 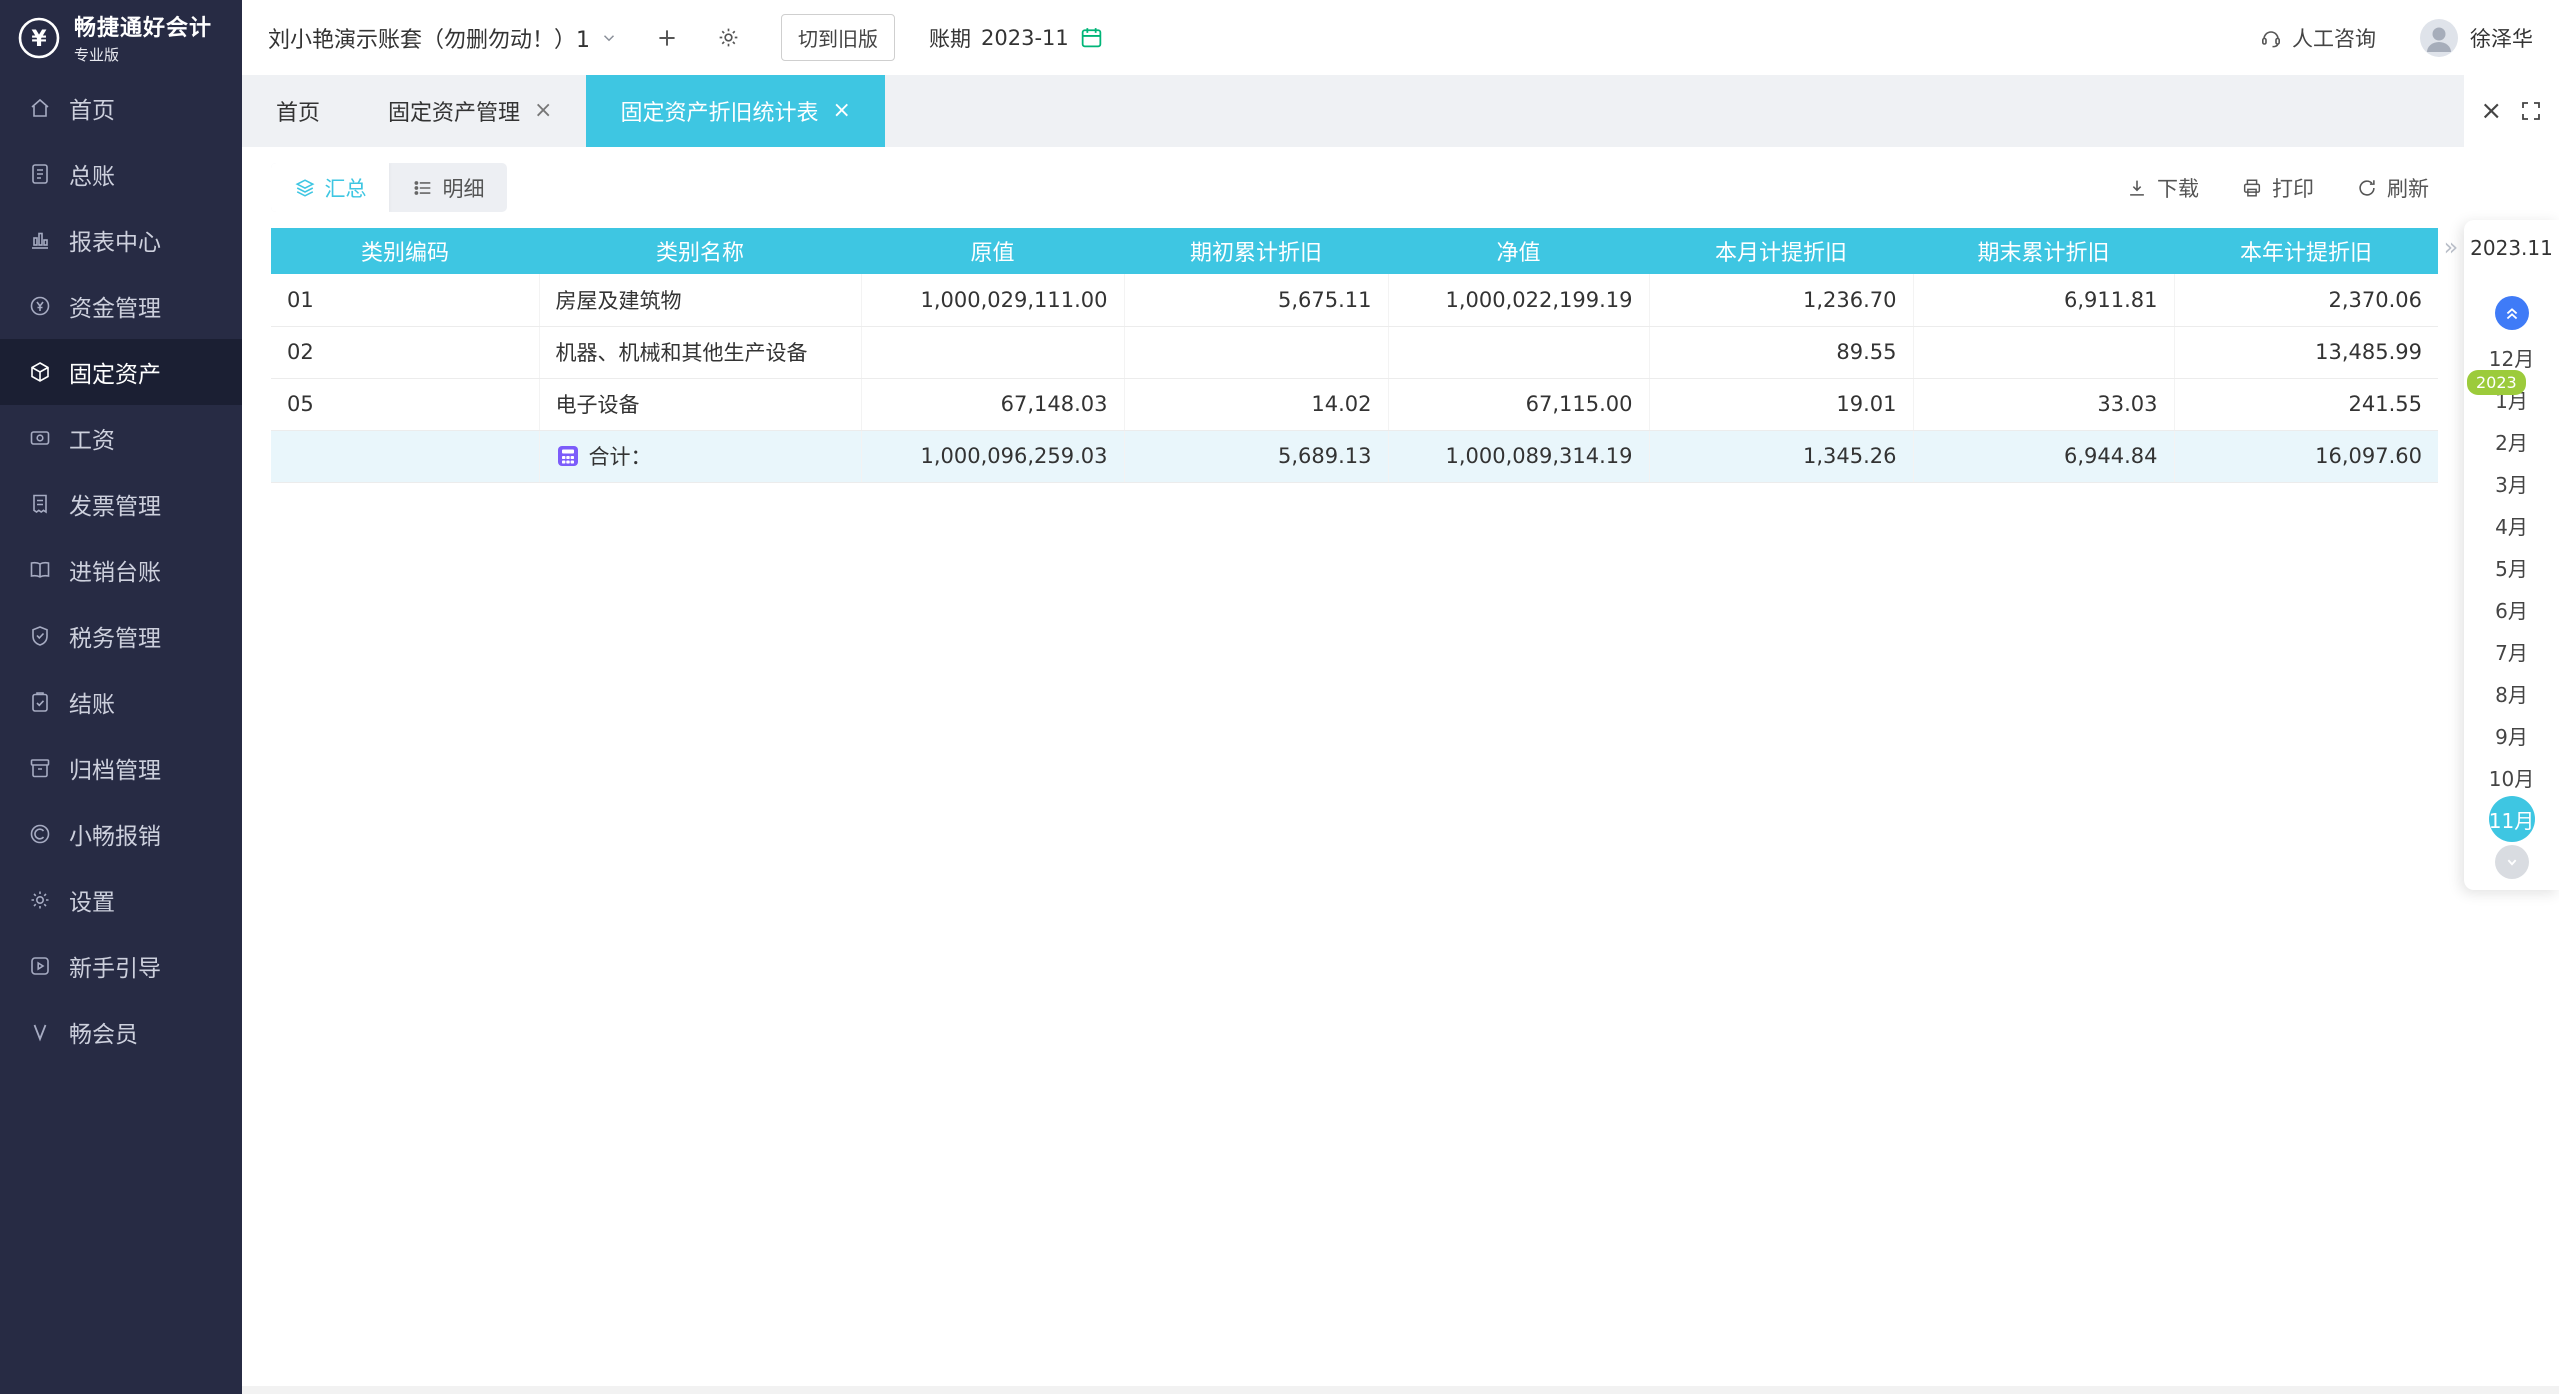 I want to click on month-item: 9月, so click(x=2511, y=736).